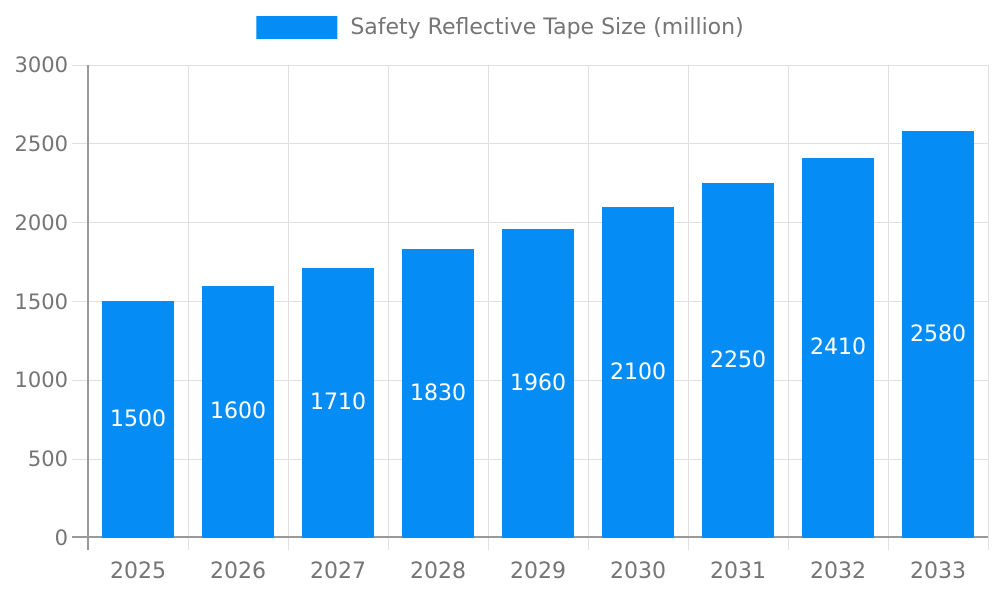  What do you see at coordinates (738, 571) in the screenshot?
I see `x-tick-label: 2031` at bounding box center [738, 571].